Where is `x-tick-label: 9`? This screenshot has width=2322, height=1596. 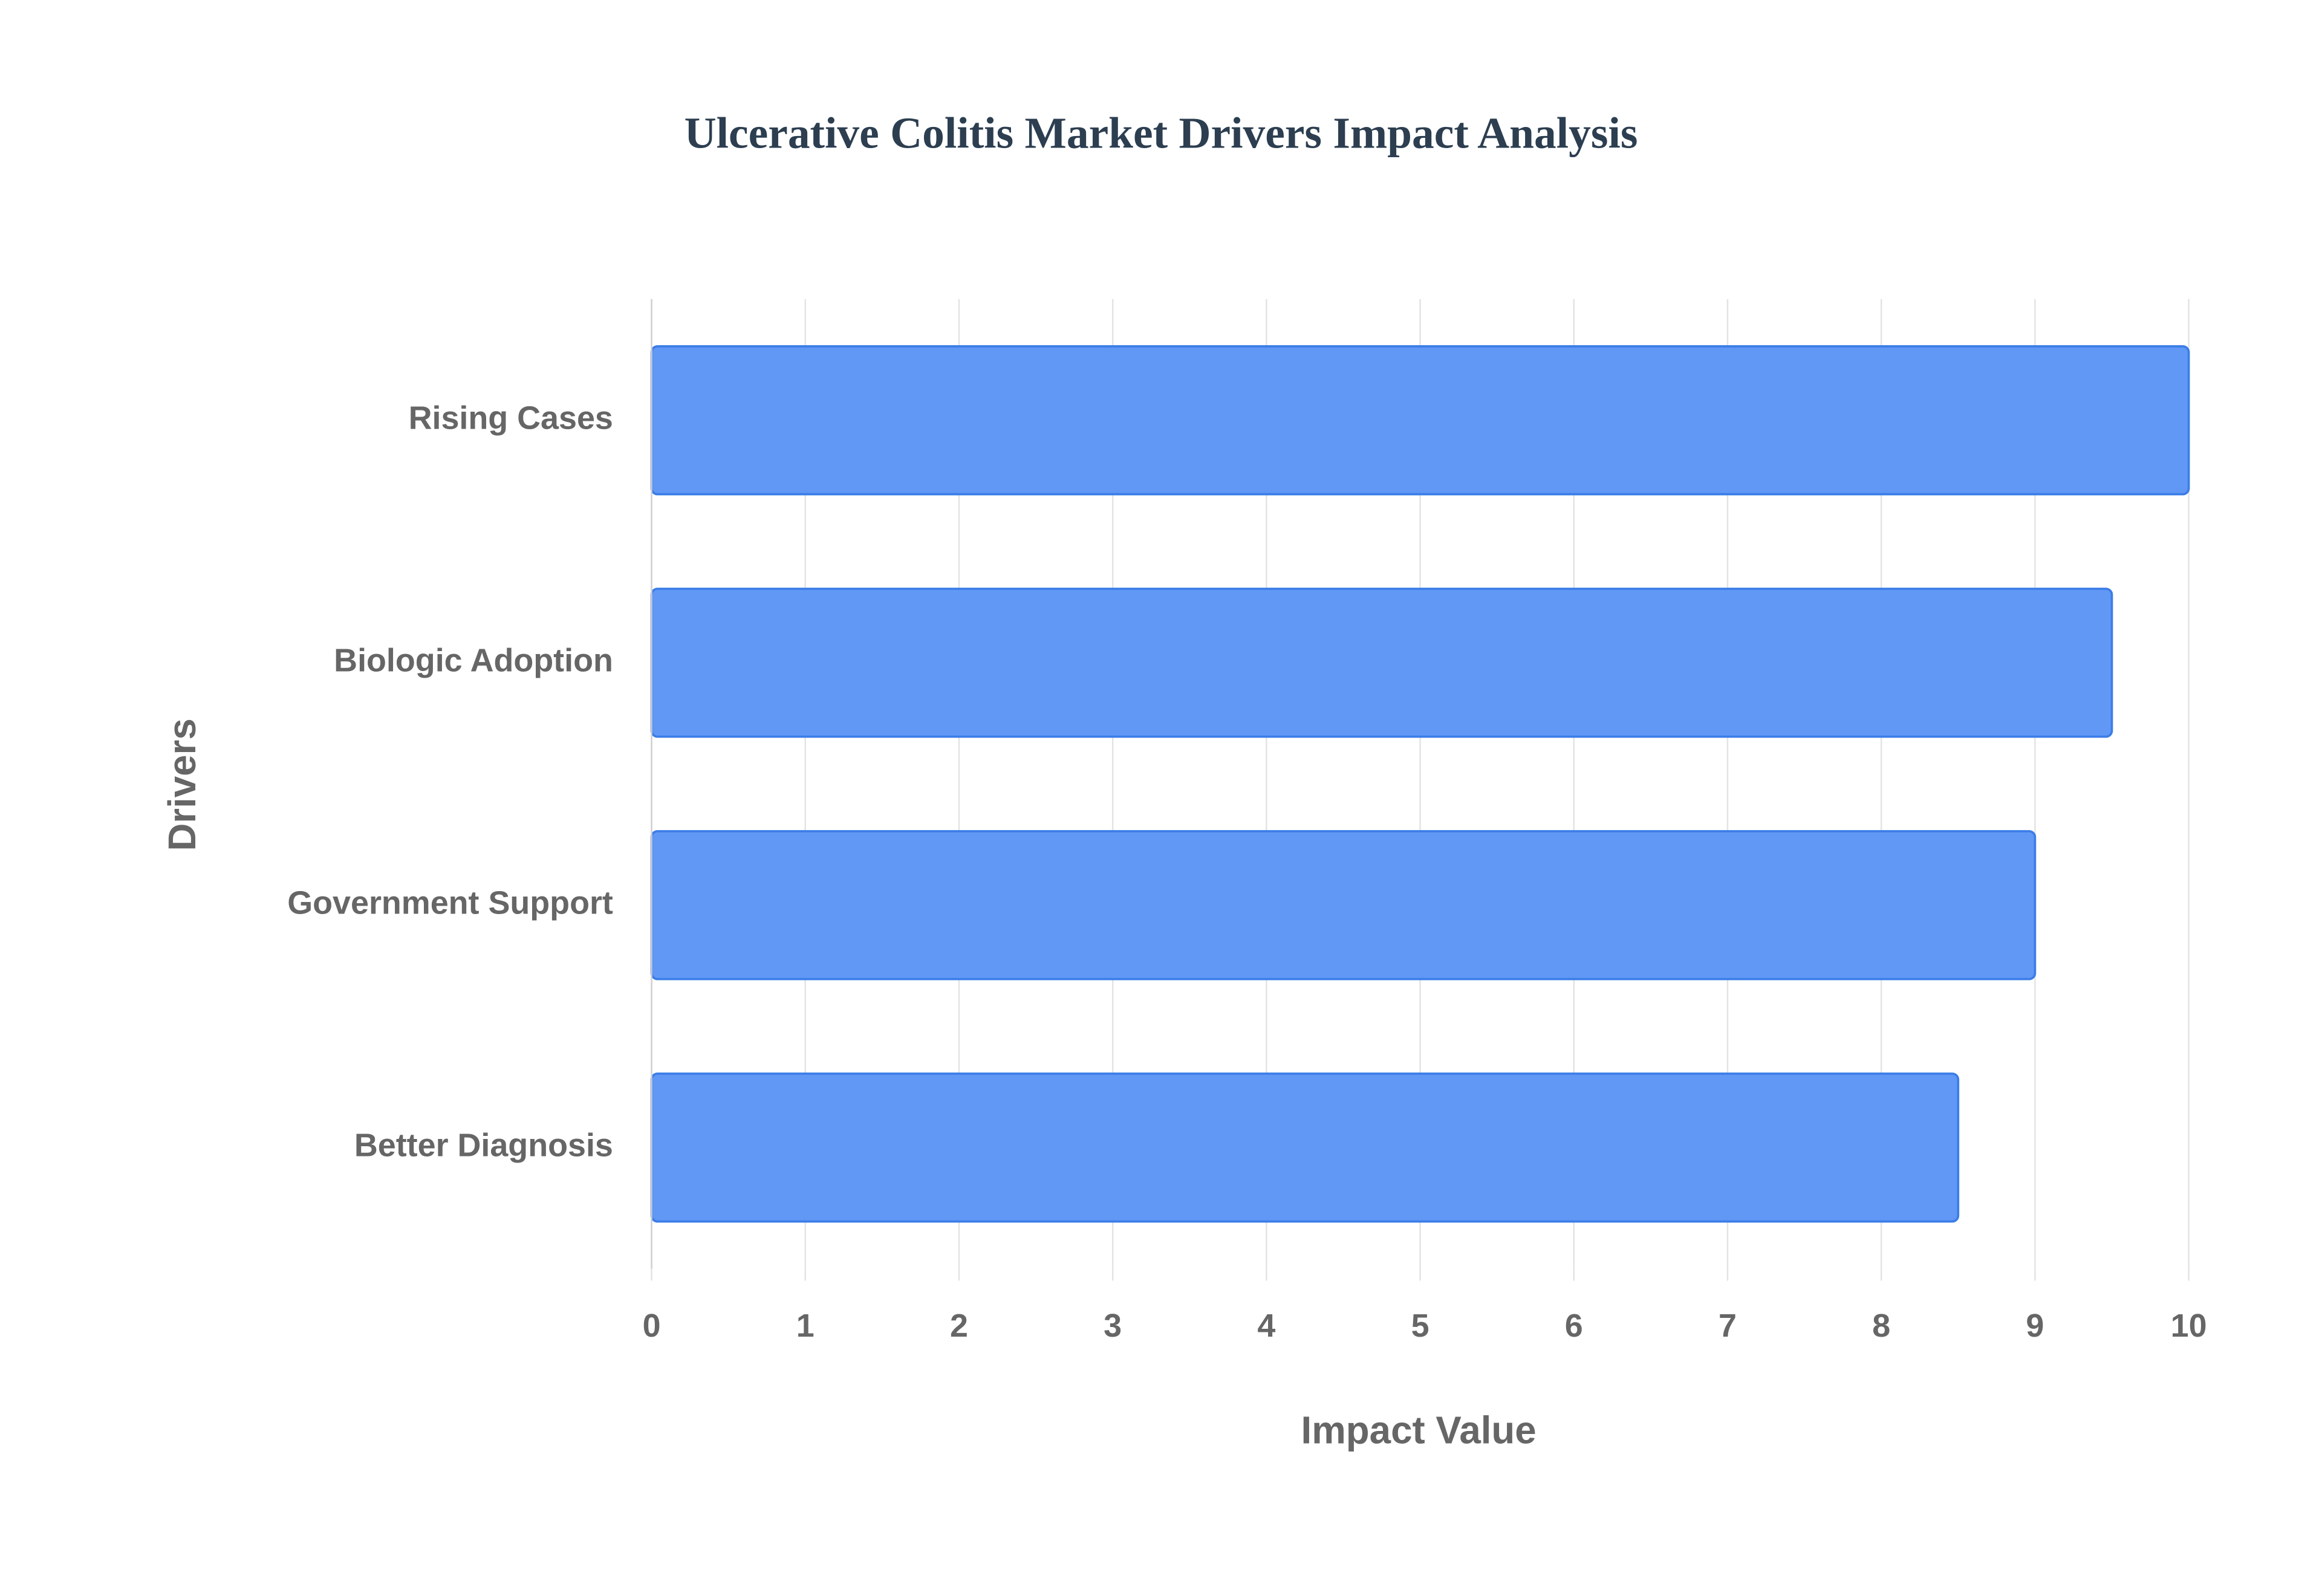
x-tick-label: 9 is located at coordinates (2035, 1326).